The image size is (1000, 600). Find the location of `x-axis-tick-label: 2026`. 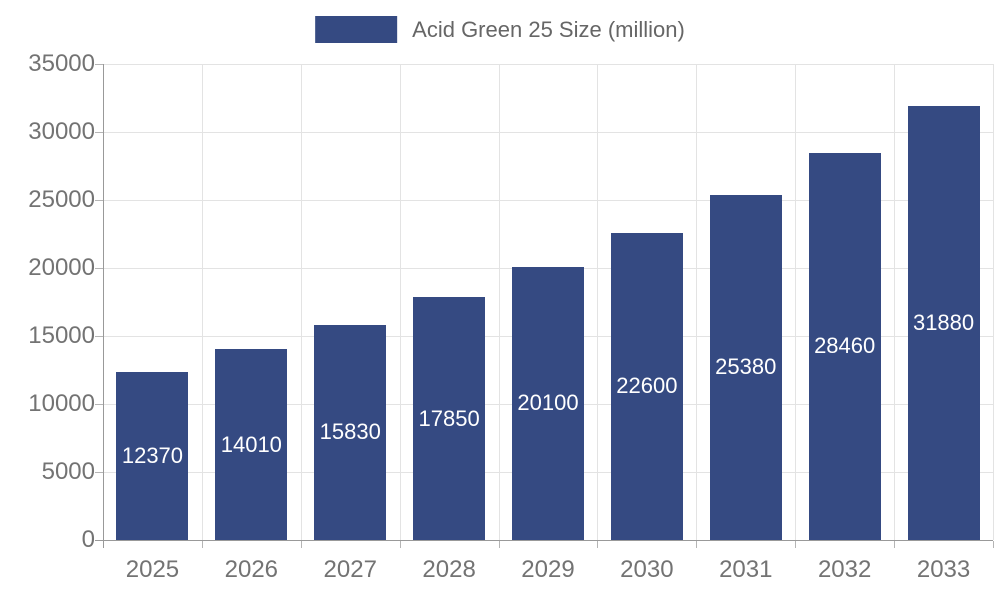

x-axis-tick-label: 2026 is located at coordinates (251, 569).